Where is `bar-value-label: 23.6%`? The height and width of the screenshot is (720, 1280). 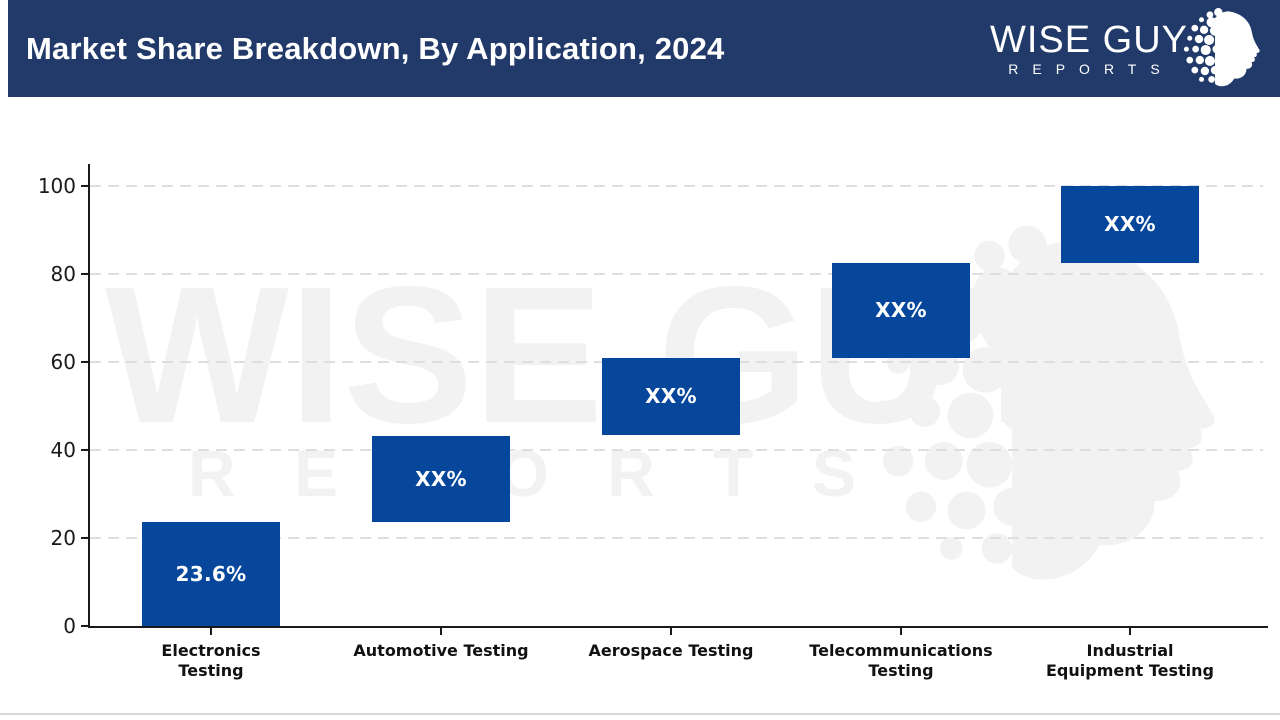 bar-value-label: 23.6% is located at coordinates (211, 574).